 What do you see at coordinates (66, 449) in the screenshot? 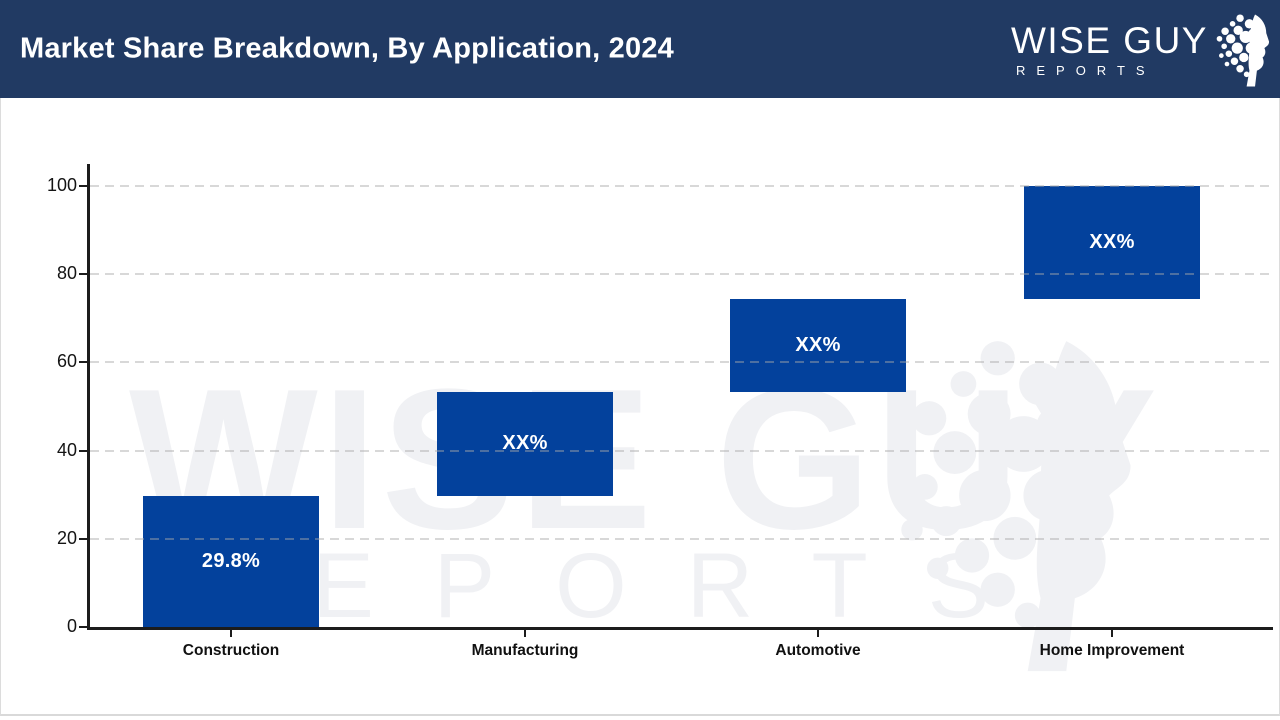
I see `y-tick-label: 40` at bounding box center [66, 449].